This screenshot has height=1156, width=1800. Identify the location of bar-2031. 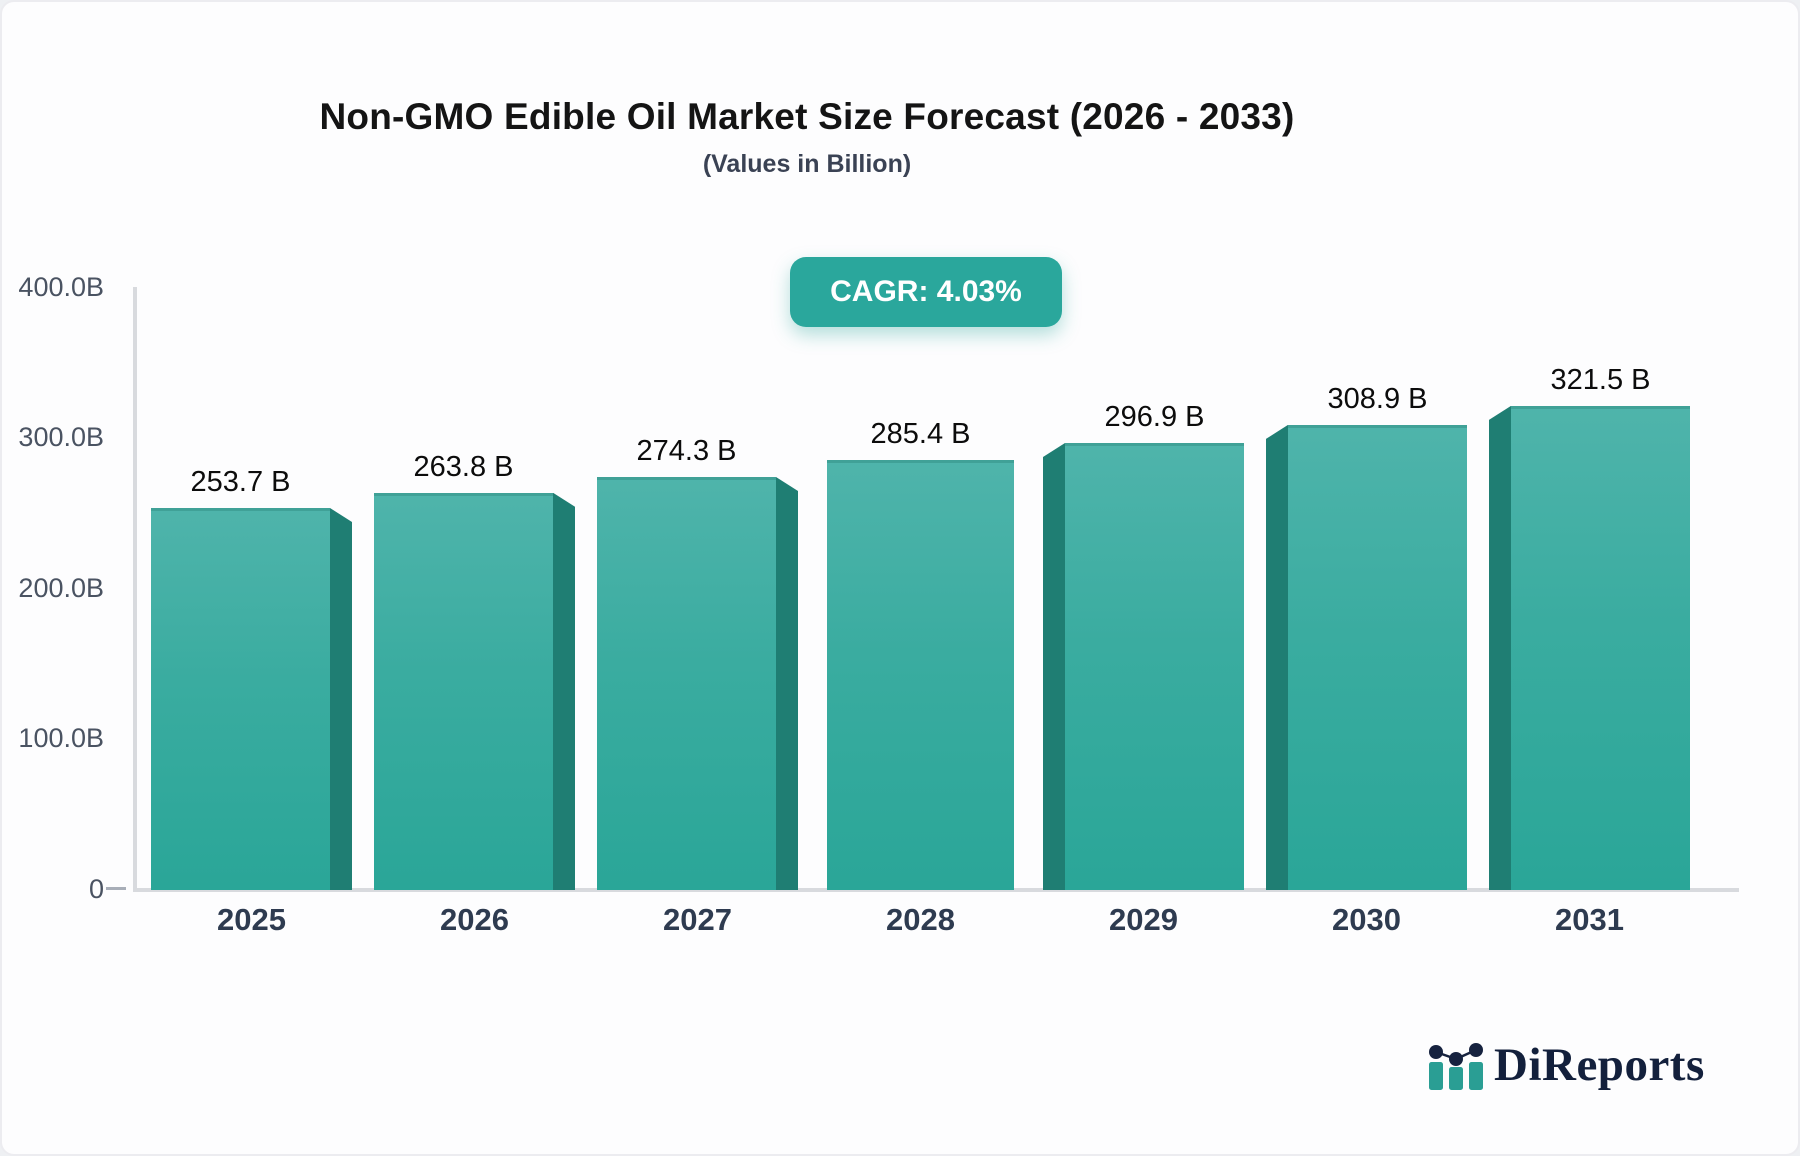
(1600, 647).